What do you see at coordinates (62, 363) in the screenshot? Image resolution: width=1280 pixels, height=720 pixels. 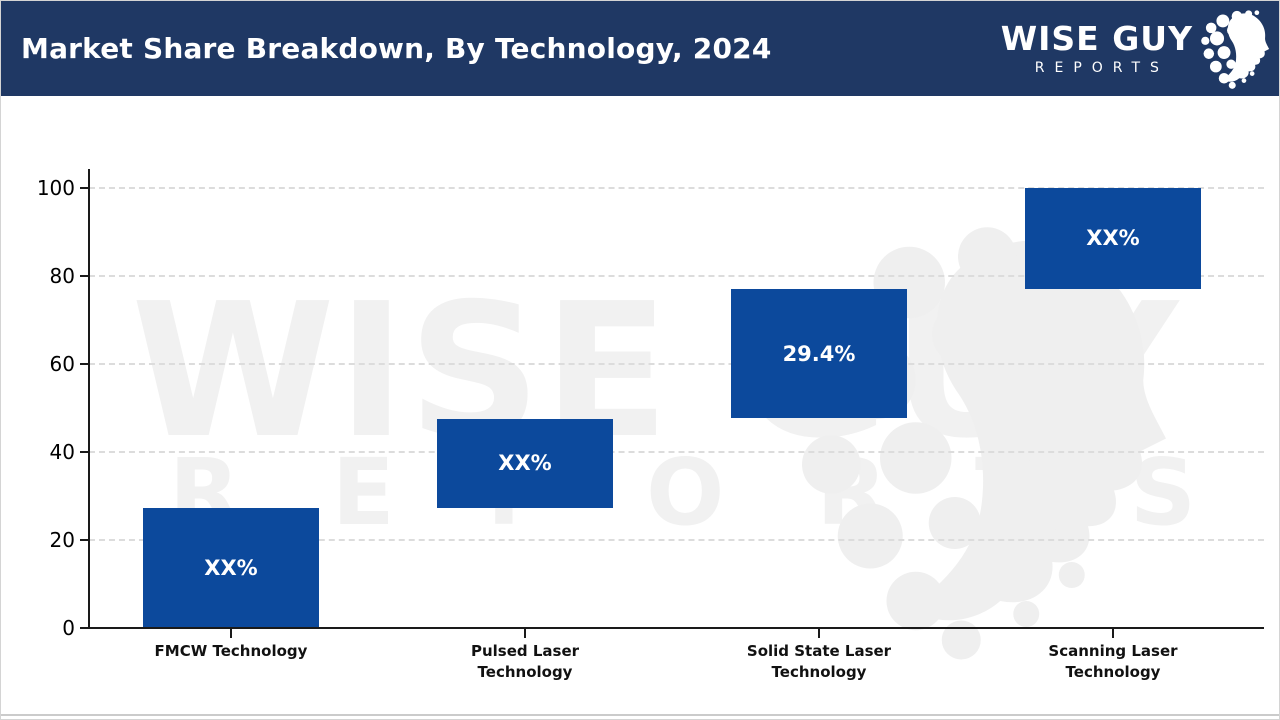 I see `y-tick-label-60: 60` at bounding box center [62, 363].